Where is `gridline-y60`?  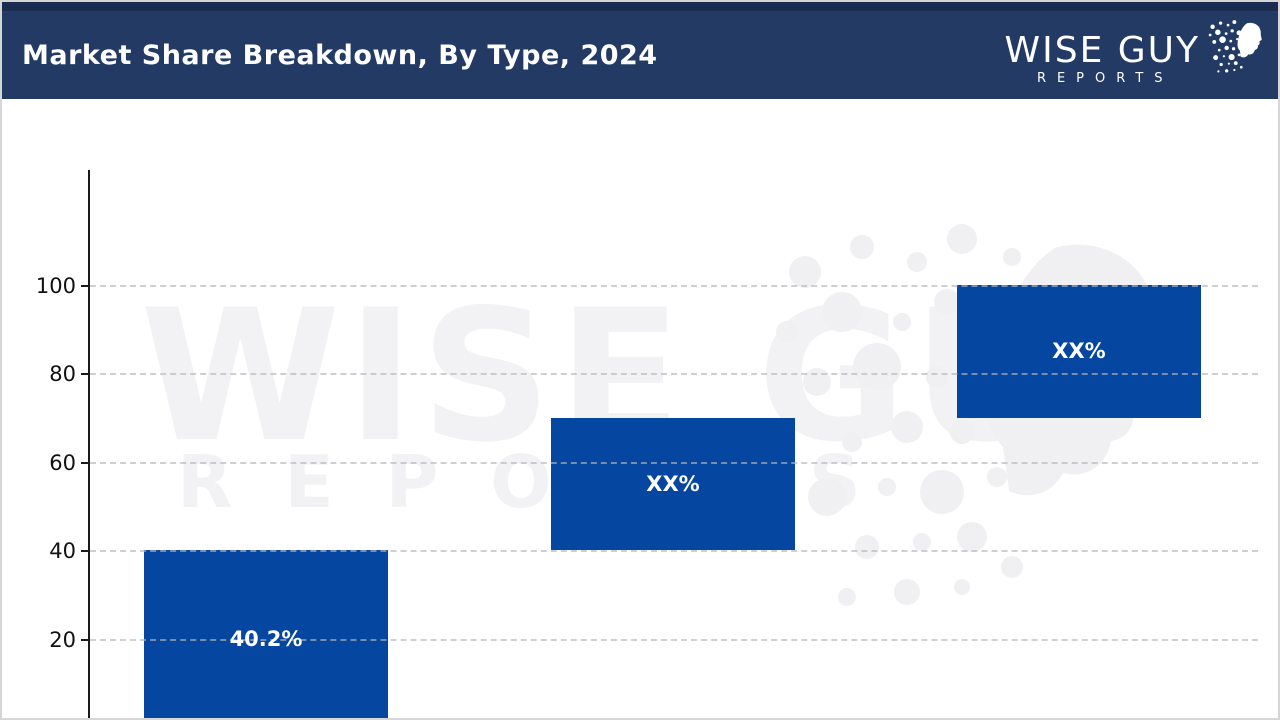 gridline-y60 is located at coordinates (674, 462).